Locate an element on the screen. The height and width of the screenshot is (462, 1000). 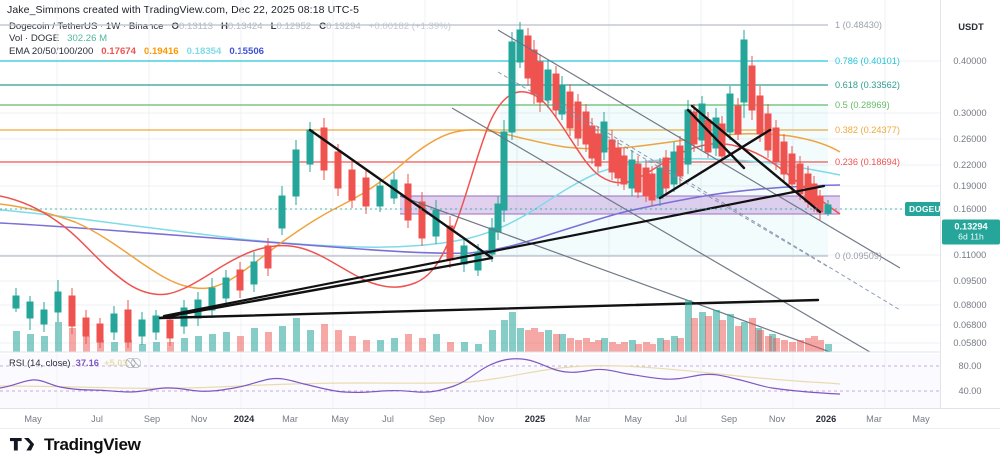
close-value: 0.13294 is located at coordinates (343, 26).